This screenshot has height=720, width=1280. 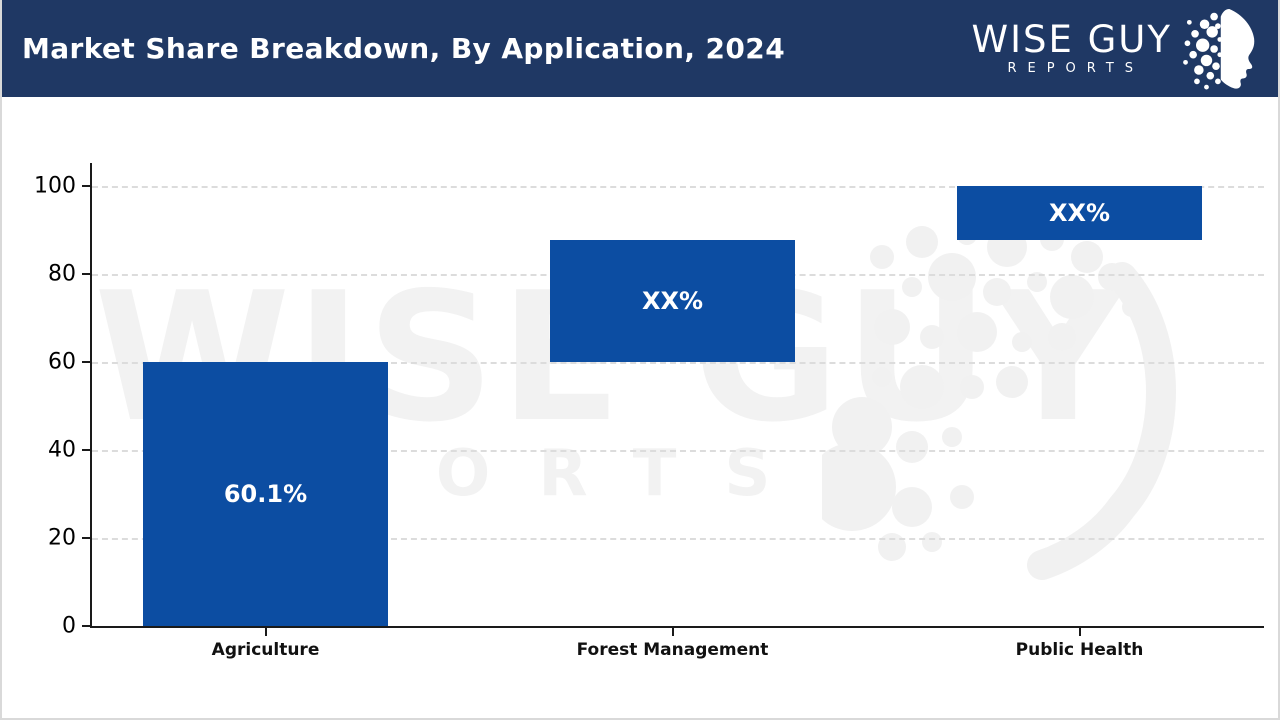 What do you see at coordinates (62, 450) in the screenshot?
I see `y-tick-label: 40` at bounding box center [62, 450].